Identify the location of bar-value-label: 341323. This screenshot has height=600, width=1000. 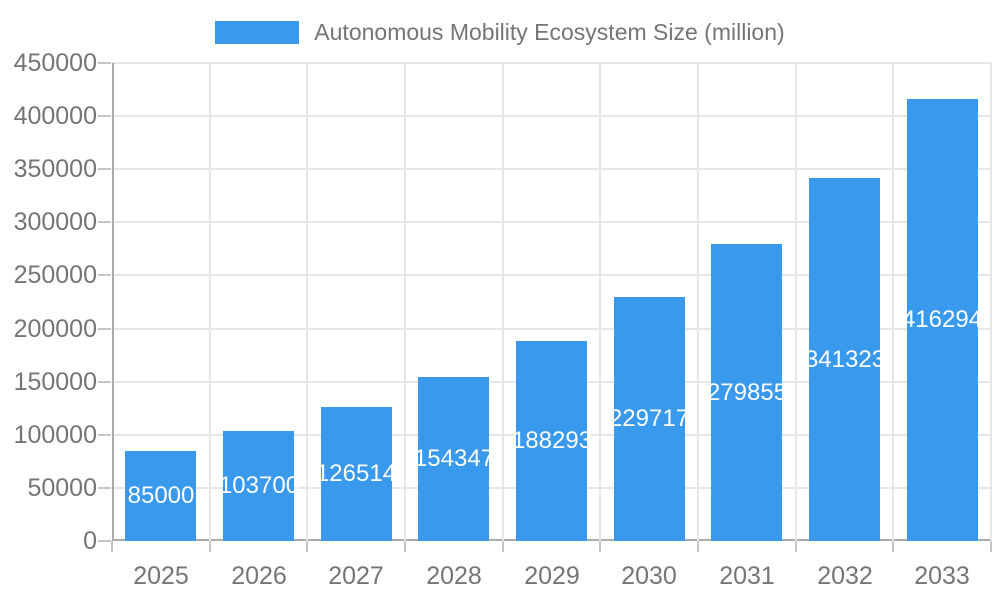
(845, 359).